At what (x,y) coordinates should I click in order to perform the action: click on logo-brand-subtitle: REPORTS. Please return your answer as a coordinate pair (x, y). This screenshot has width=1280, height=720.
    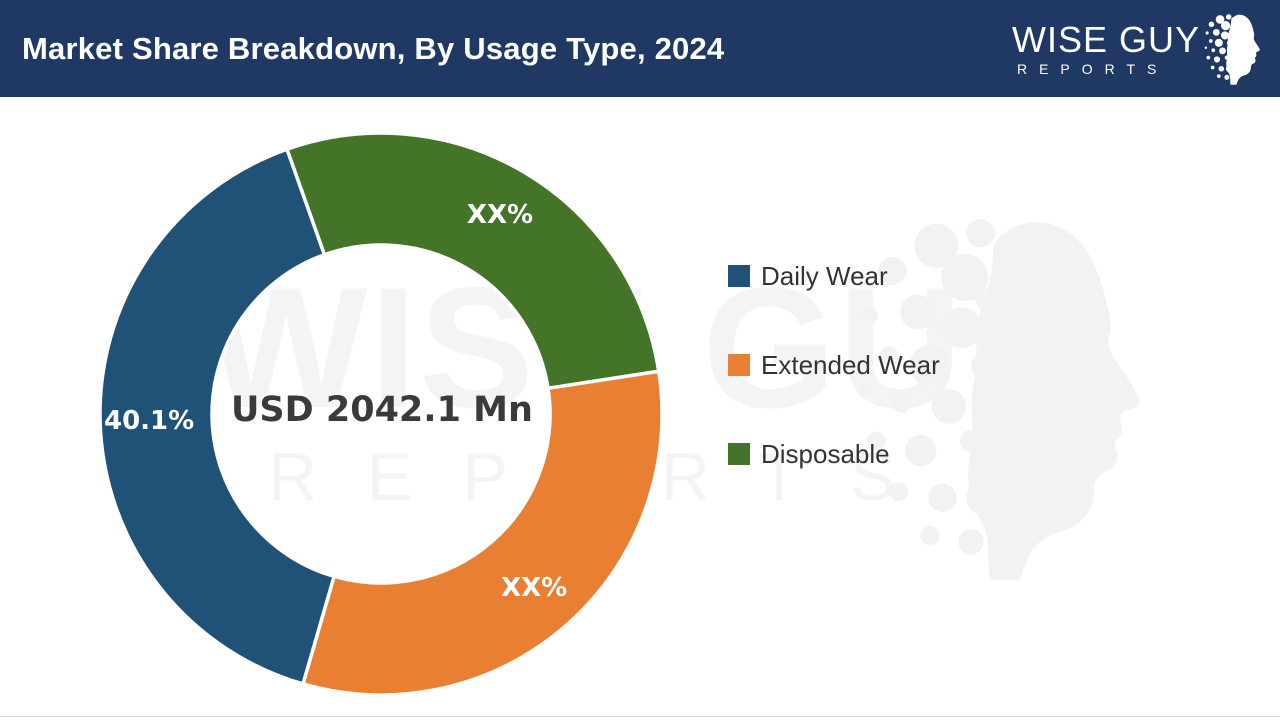
    Looking at the image, I should click on (1092, 68).